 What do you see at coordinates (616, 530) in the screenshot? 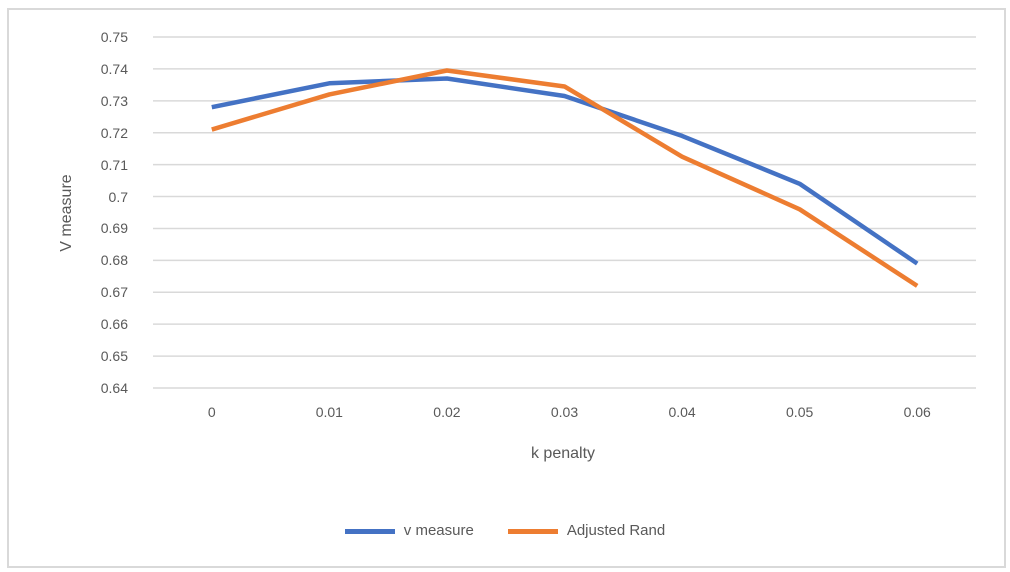
I see `legend-label: Adjusted Rand` at bounding box center [616, 530].